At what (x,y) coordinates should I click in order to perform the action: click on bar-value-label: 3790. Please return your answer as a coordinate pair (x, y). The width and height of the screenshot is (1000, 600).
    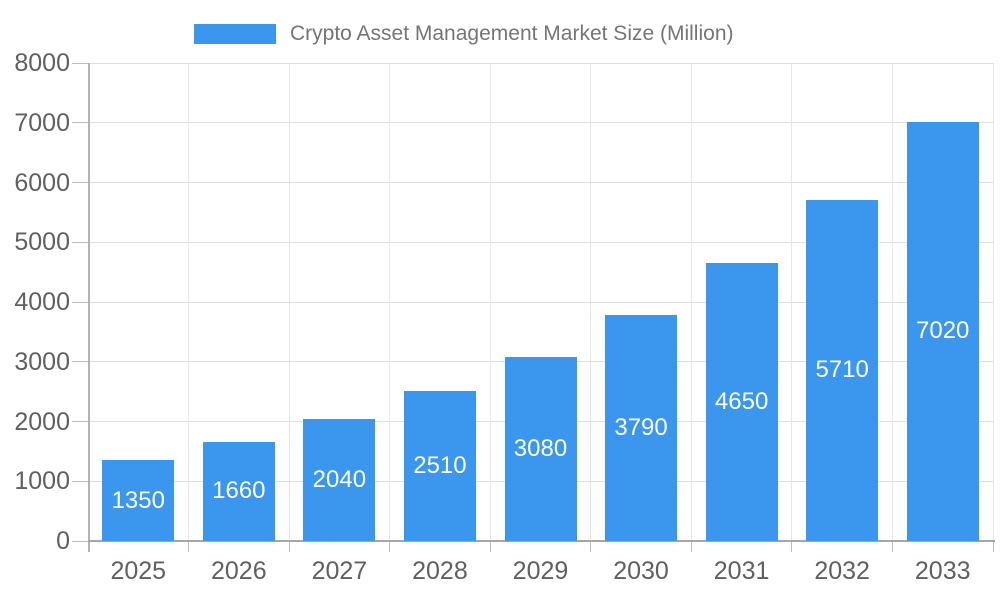
    Looking at the image, I should click on (641, 427).